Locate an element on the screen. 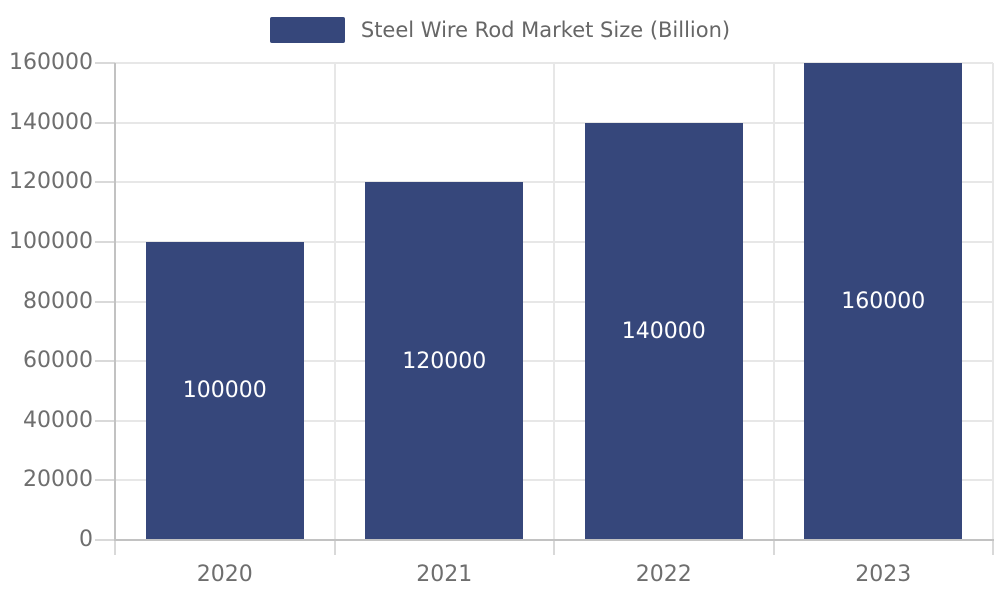 The width and height of the screenshot is (1000, 600). y-axis-label: 160000 is located at coordinates (51, 62).